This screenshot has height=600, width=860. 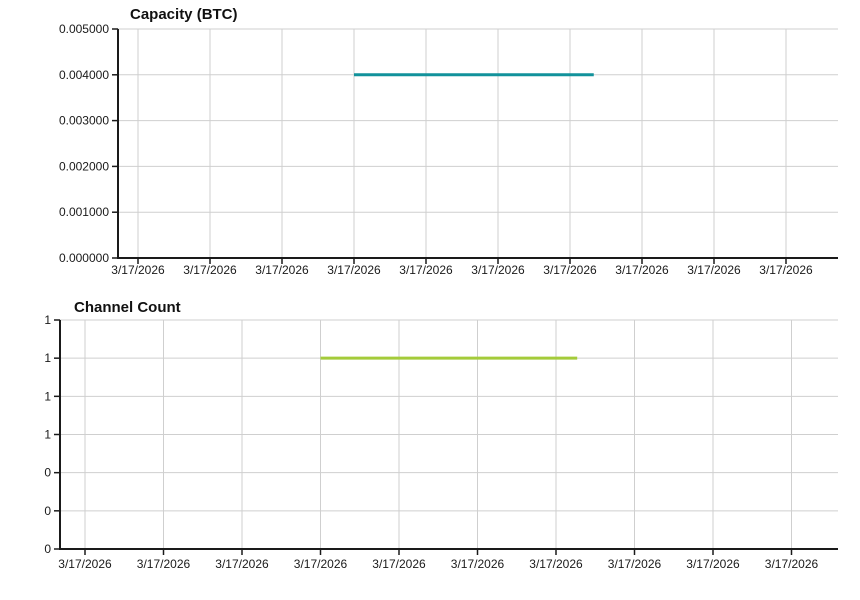 What do you see at coordinates (84, 29) in the screenshot?
I see `y-axis-label: 0.005000` at bounding box center [84, 29].